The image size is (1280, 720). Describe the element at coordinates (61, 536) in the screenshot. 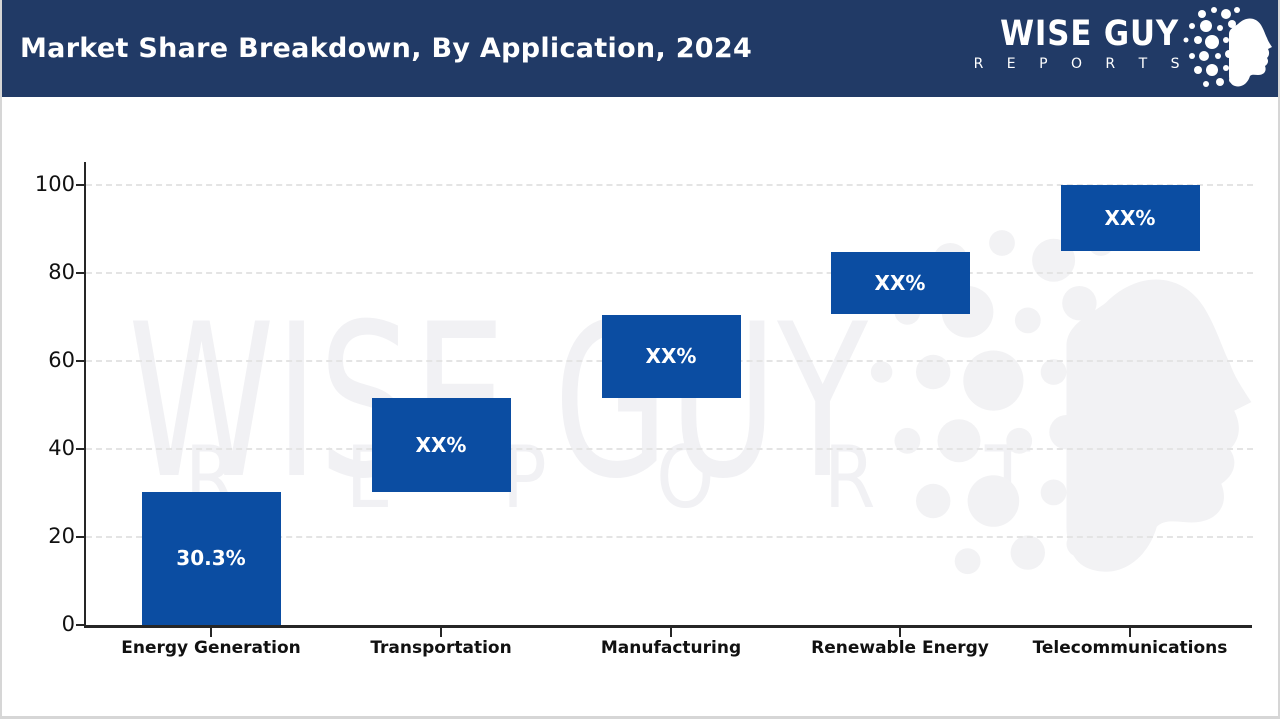

I see `y-axis-label: 20` at that location.